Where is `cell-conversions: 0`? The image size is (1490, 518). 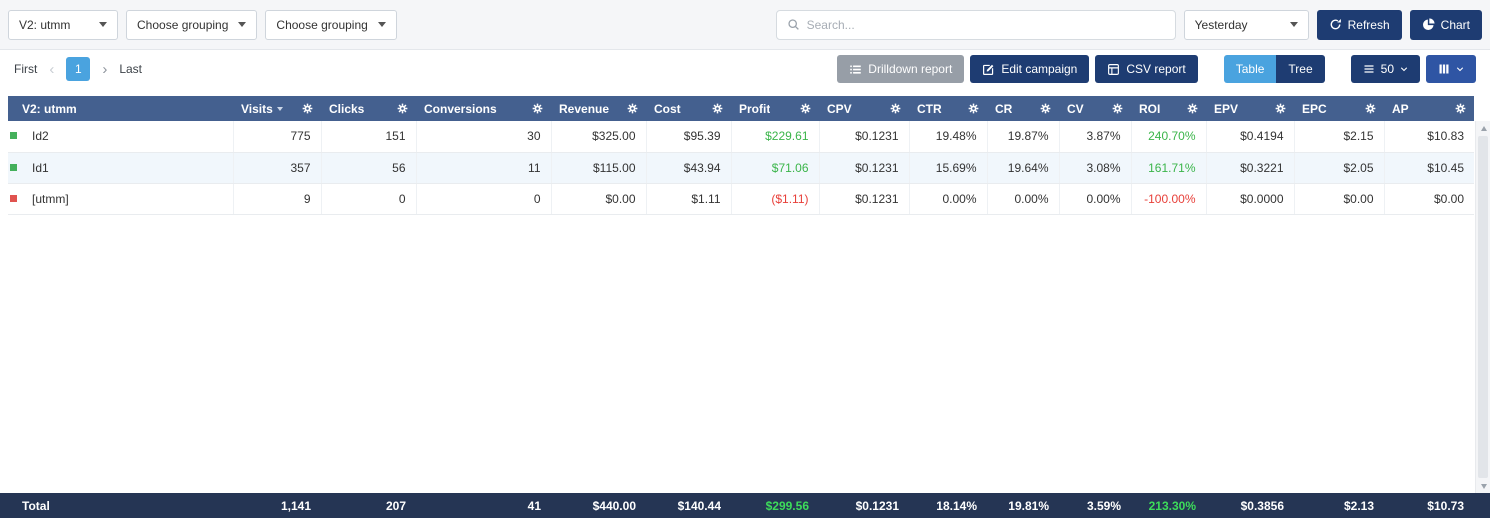
cell-conversions: 0 is located at coordinates (484, 199).